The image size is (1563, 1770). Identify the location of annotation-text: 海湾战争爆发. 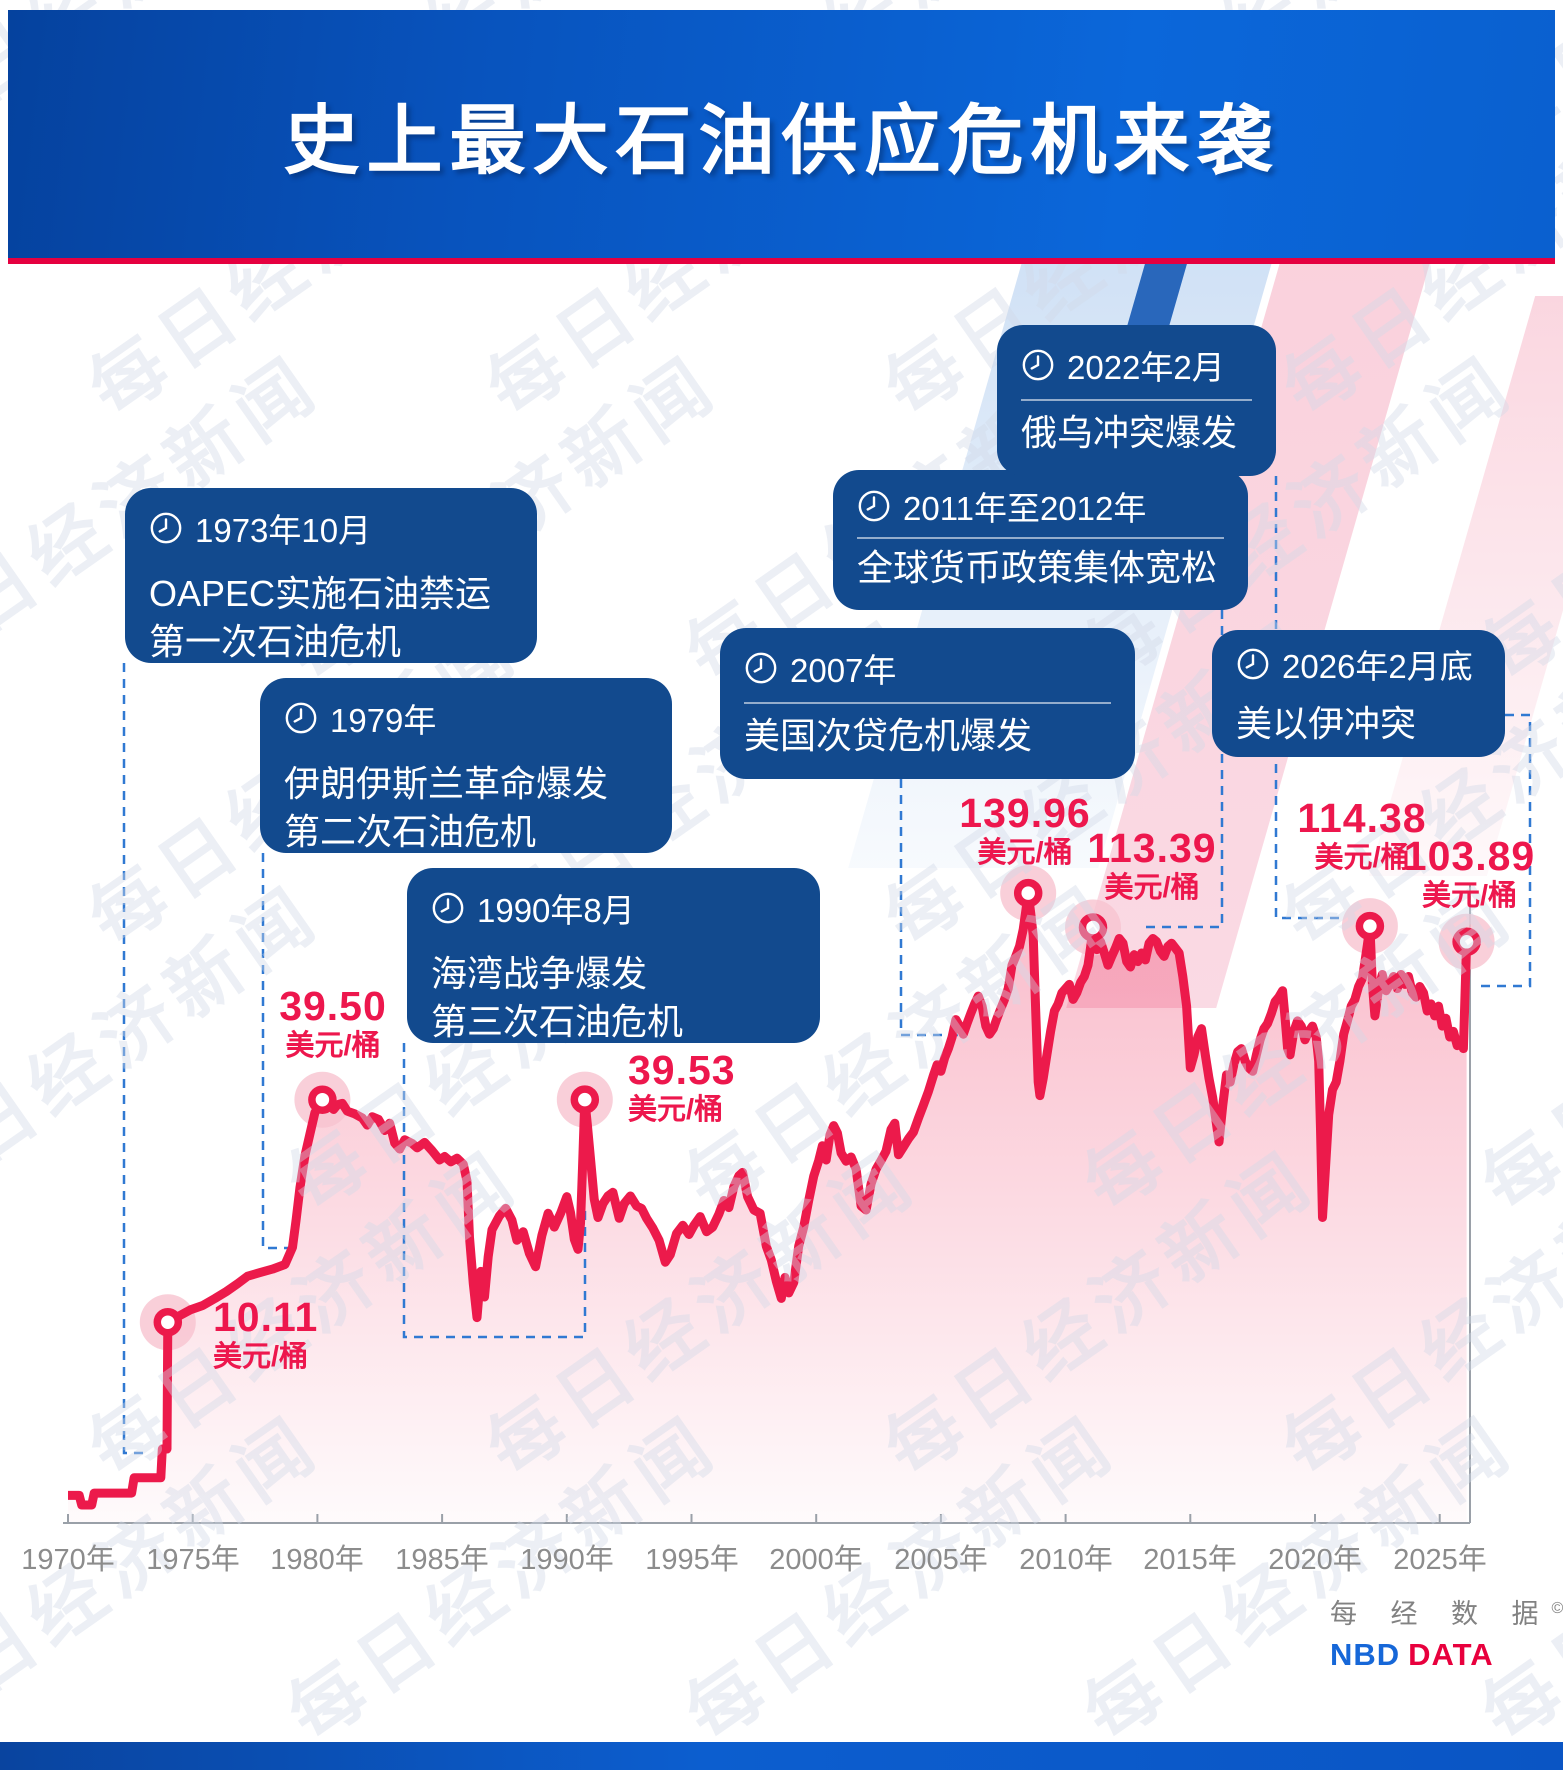
(539, 973).